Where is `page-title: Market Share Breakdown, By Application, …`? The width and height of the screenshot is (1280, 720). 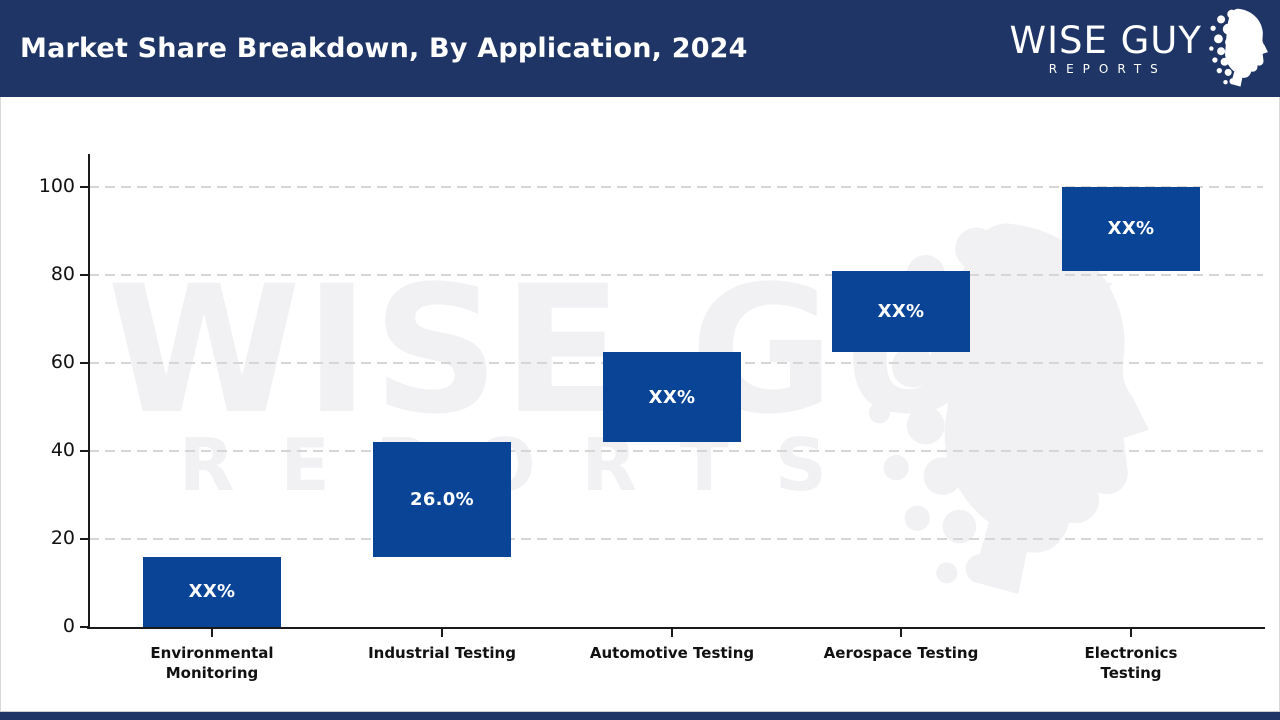
page-title: Market Share Breakdown, By Application, … is located at coordinates (384, 48).